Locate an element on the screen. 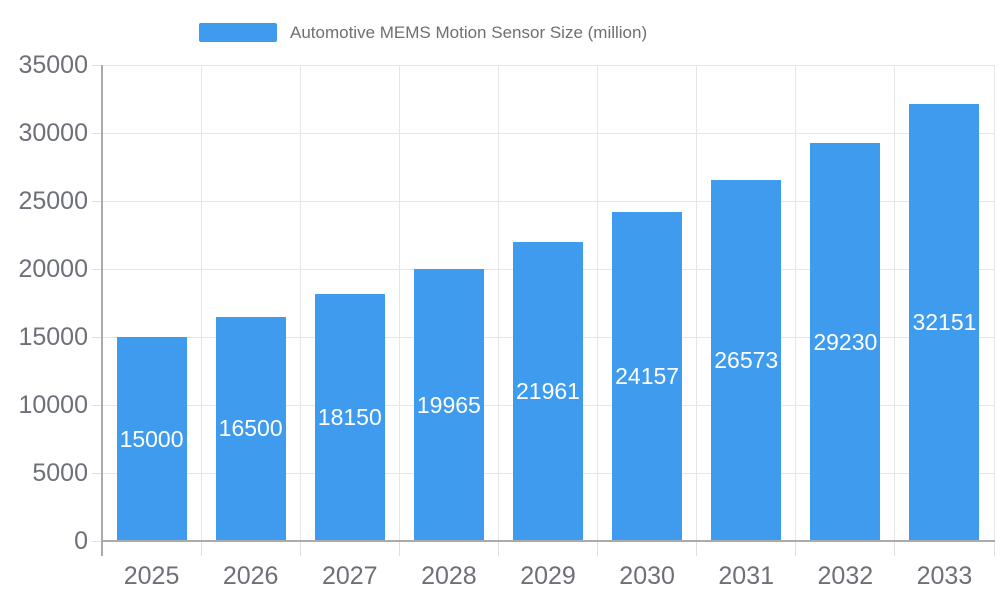 This screenshot has height=600, width=1000. legend-swatch is located at coordinates (238, 32).